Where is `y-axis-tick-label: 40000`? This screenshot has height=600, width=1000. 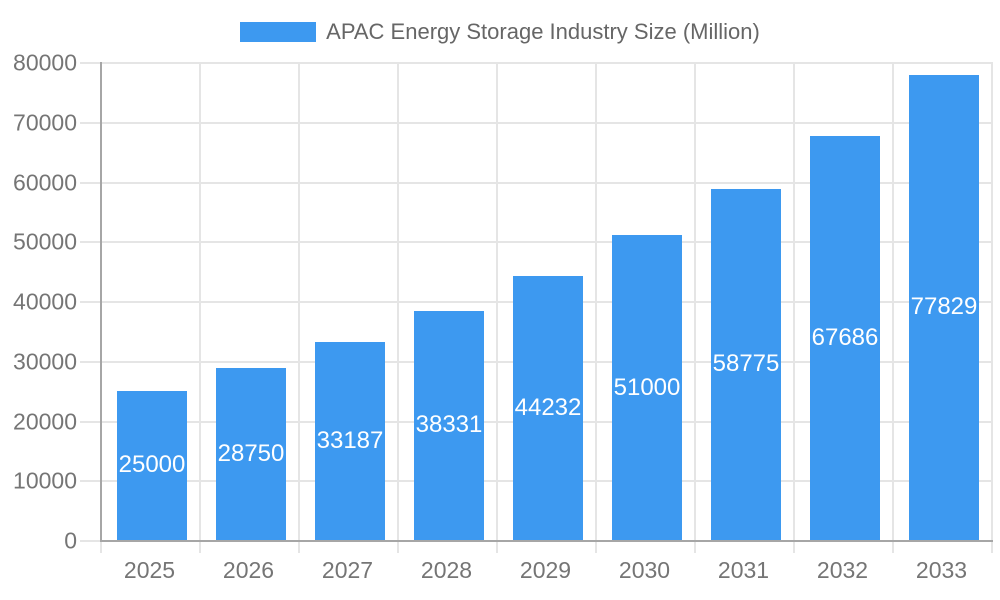 y-axis-tick-label: 40000 is located at coordinates (45, 301).